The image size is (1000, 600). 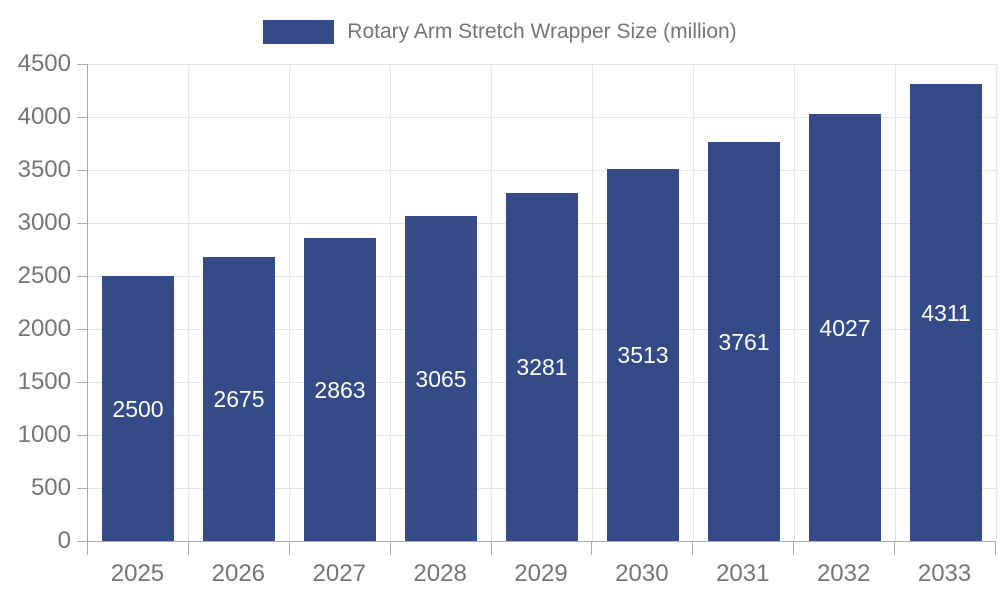 I want to click on bar-value-label: 2500, so click(x=138, y=409).